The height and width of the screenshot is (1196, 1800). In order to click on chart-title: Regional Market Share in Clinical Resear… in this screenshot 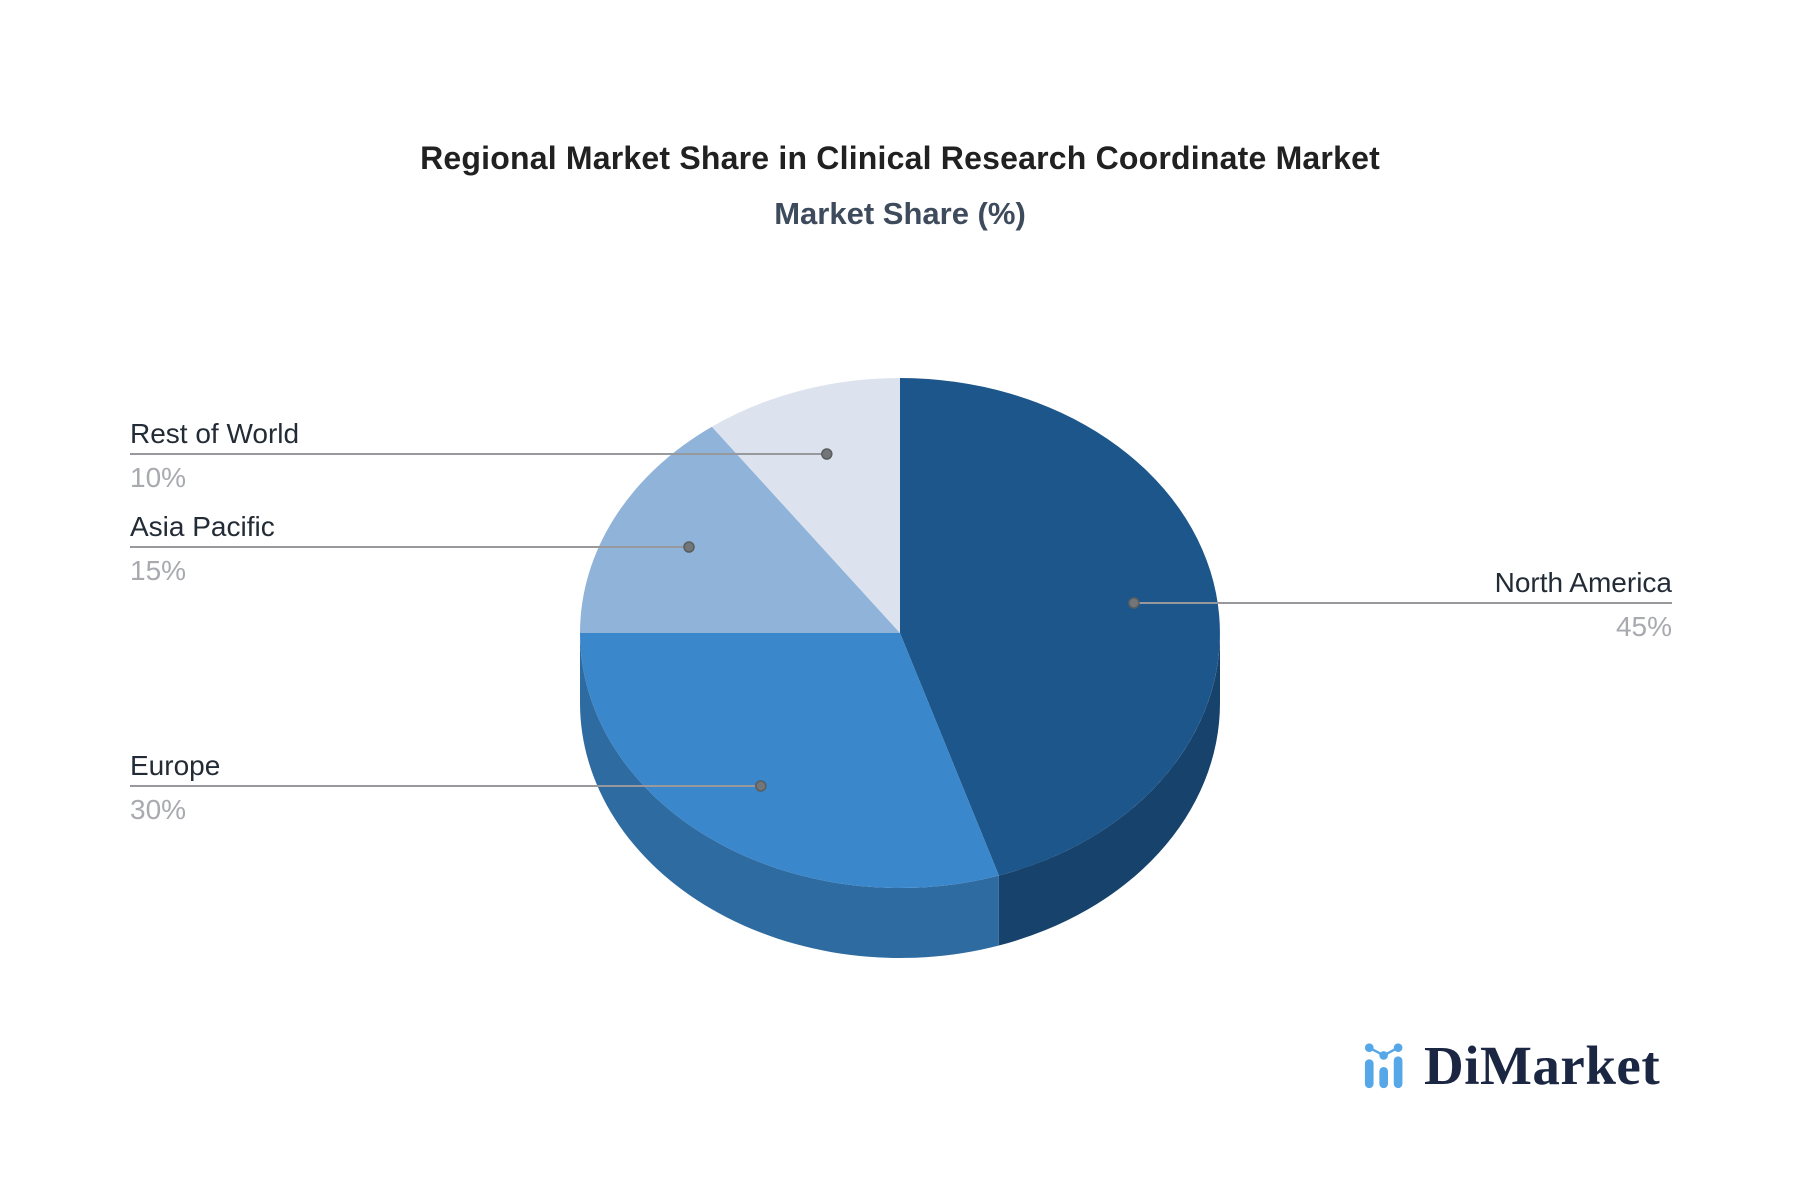, I will do `click(900, 158)`.